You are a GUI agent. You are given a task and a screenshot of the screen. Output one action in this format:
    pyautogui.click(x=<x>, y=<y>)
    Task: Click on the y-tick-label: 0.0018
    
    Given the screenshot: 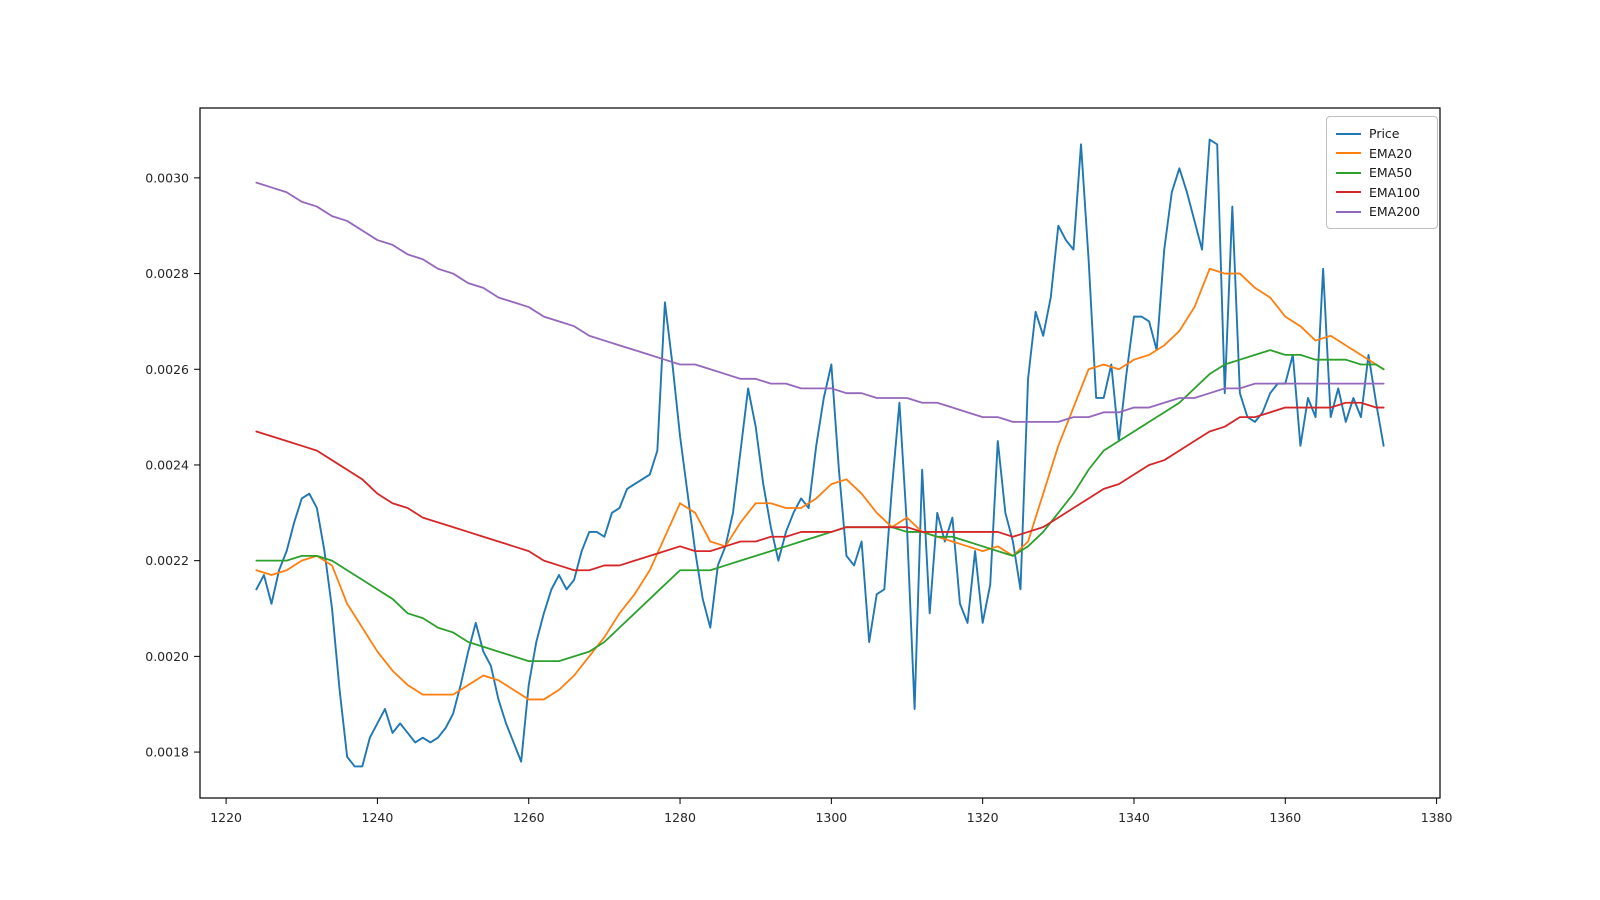 What is the action you would take?
    pyautogui.click(x=167, y=752)
    